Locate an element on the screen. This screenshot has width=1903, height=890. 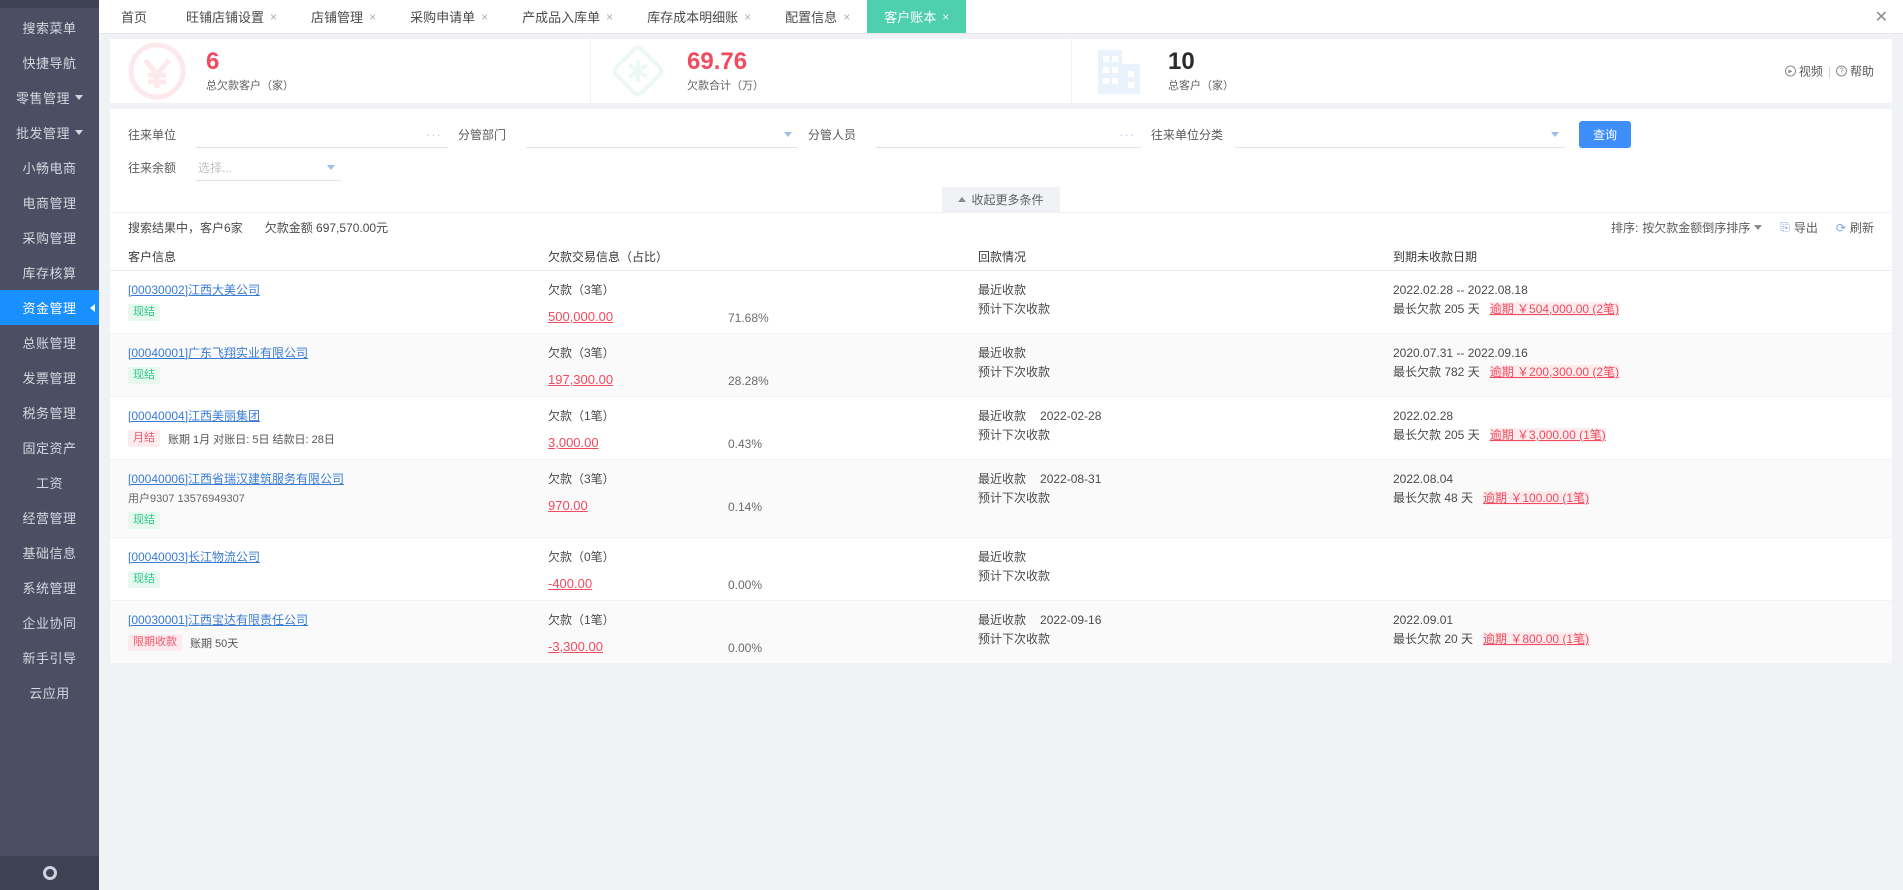
sidebar-item-label: 发票管理 is located at coordinates (49, 378).